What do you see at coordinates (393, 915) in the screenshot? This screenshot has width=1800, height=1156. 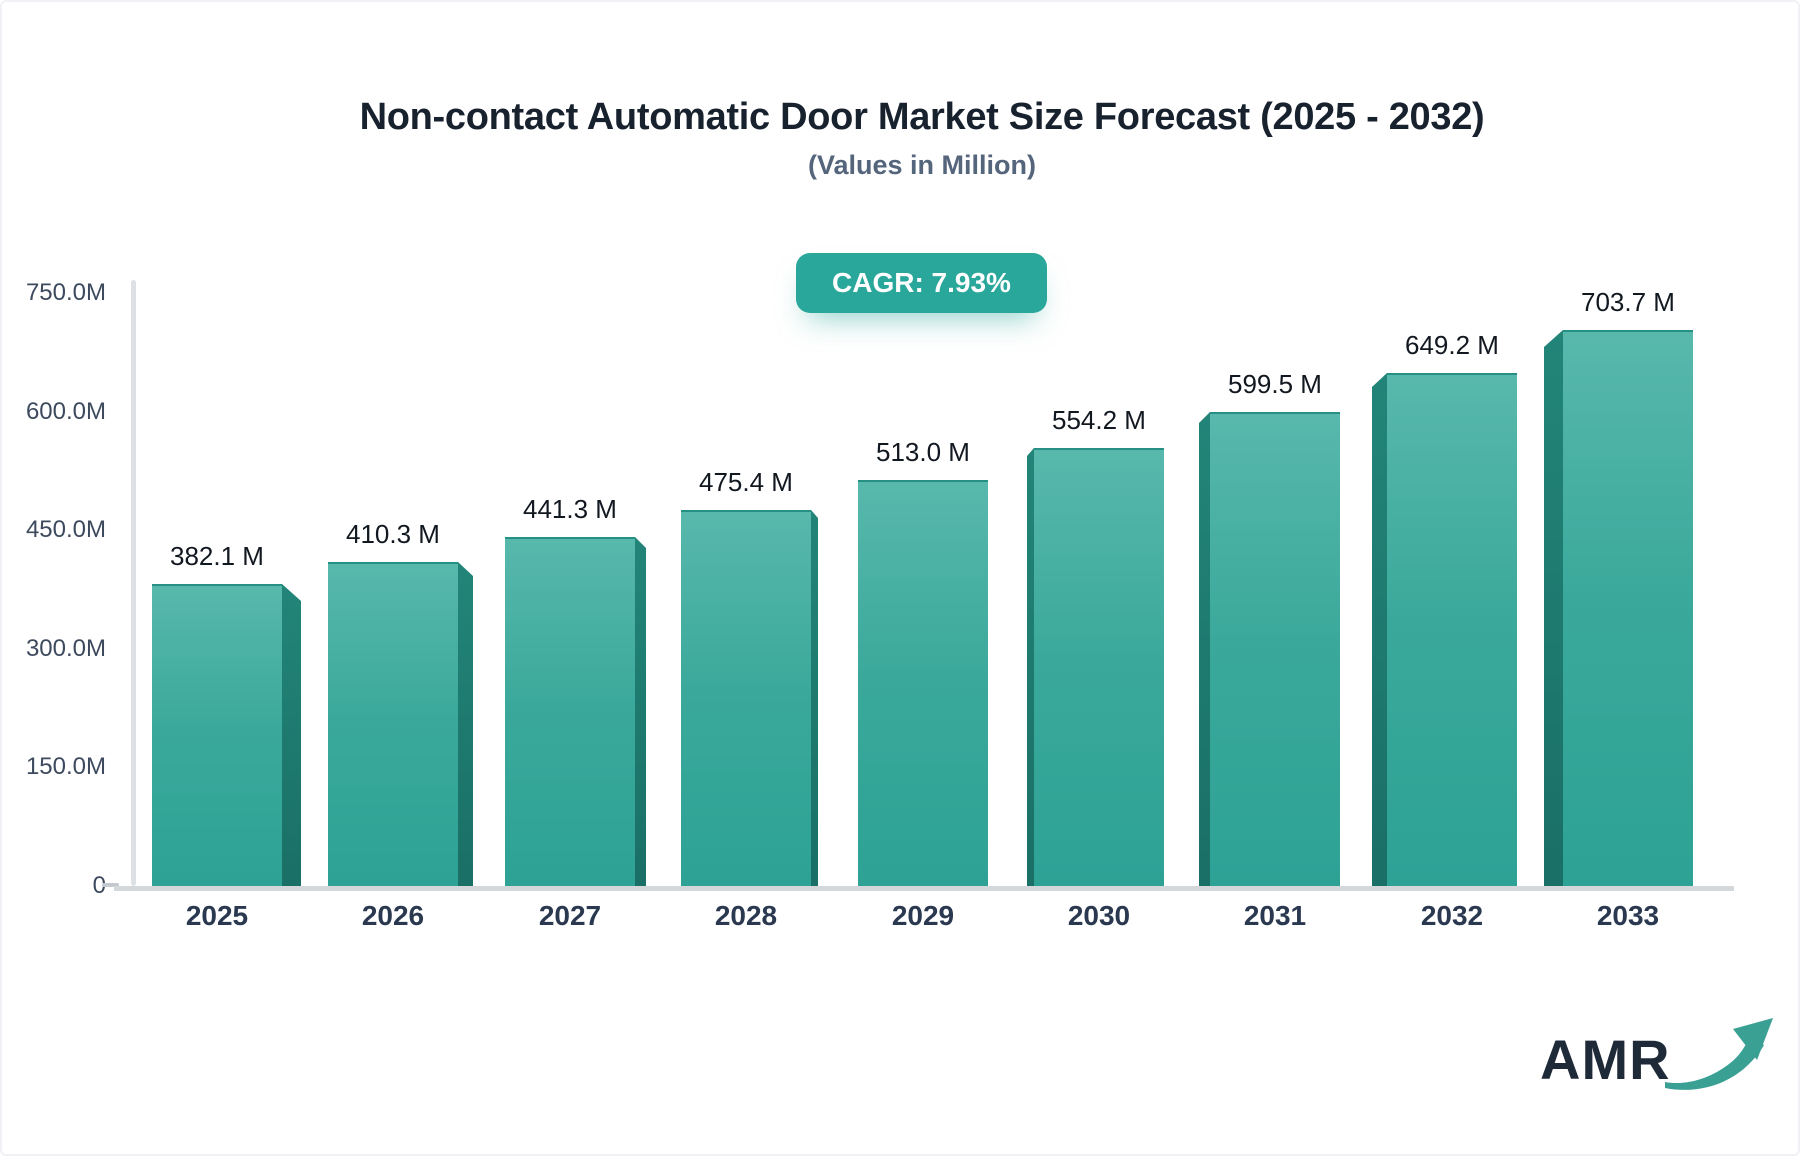 I see `x-tick-label: 2026` at bounding box center [393, 915].